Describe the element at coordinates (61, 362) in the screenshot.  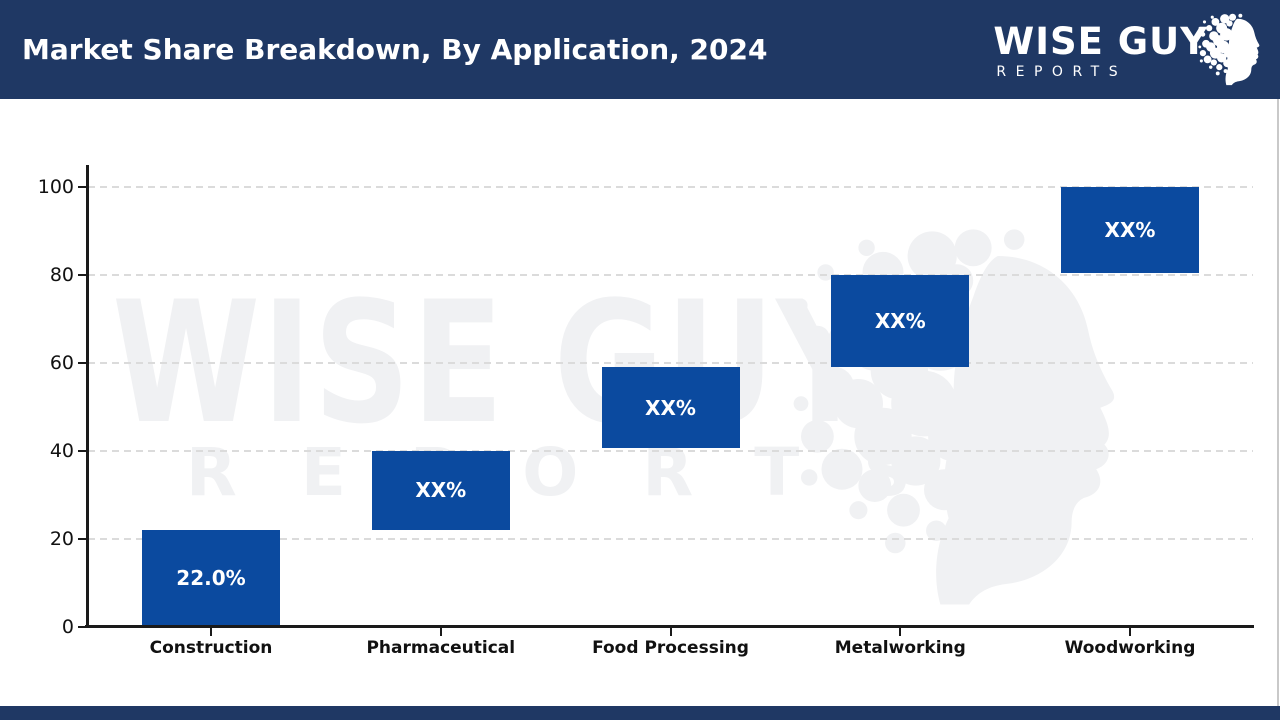
I see `y-tick-label-60: 60` at that location.